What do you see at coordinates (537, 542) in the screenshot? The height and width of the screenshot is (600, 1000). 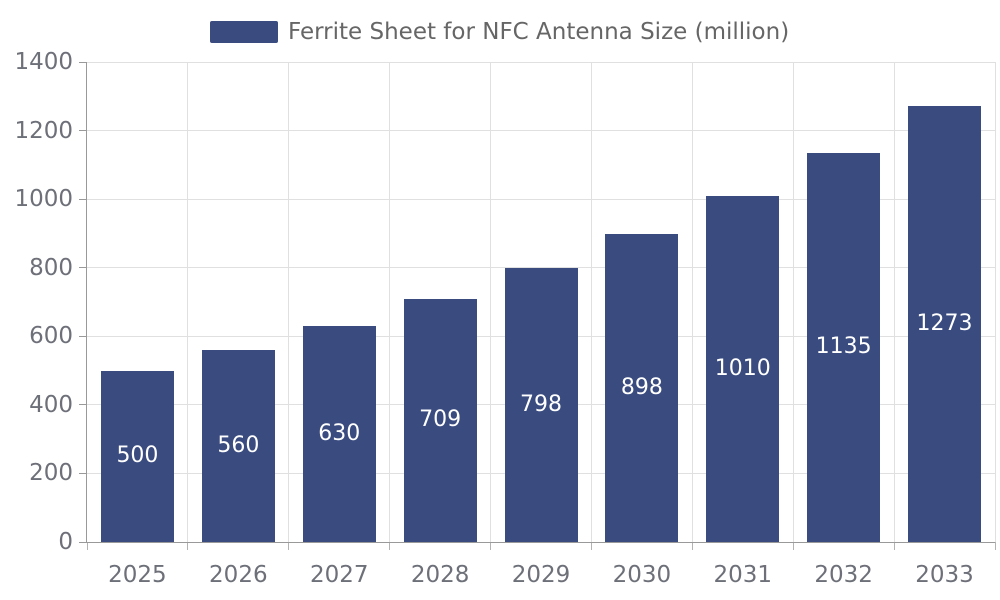 I see `x-axis-line` at bounding box center [537, 542].